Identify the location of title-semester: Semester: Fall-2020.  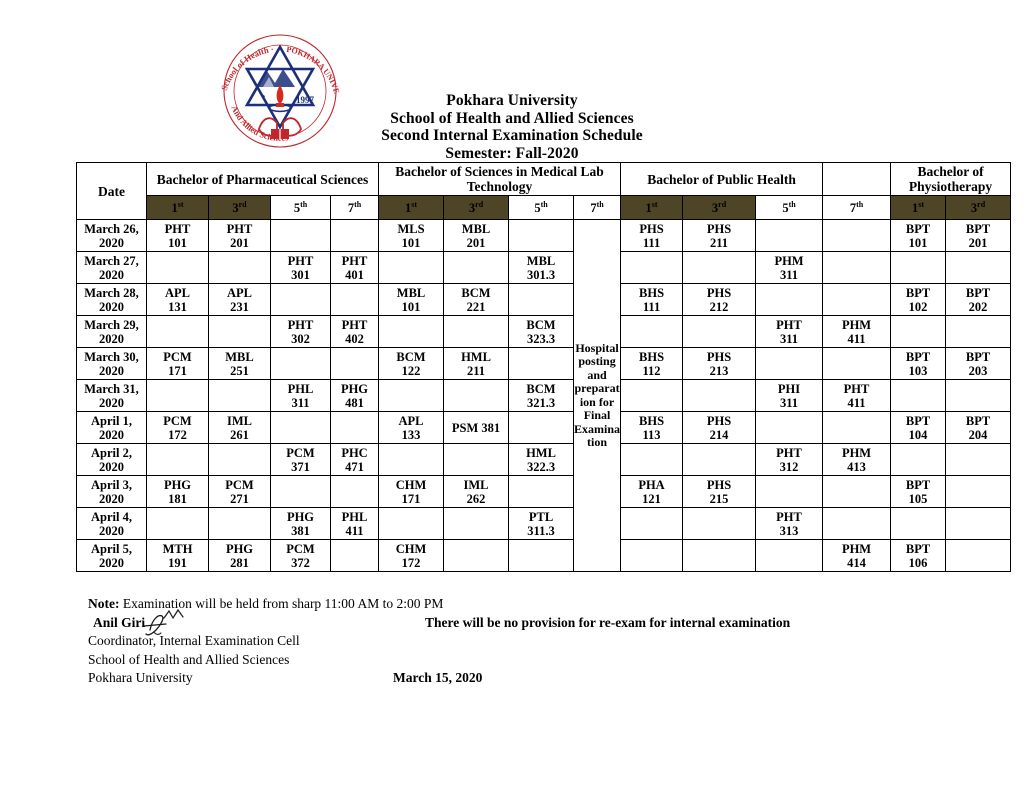
(512, 153).